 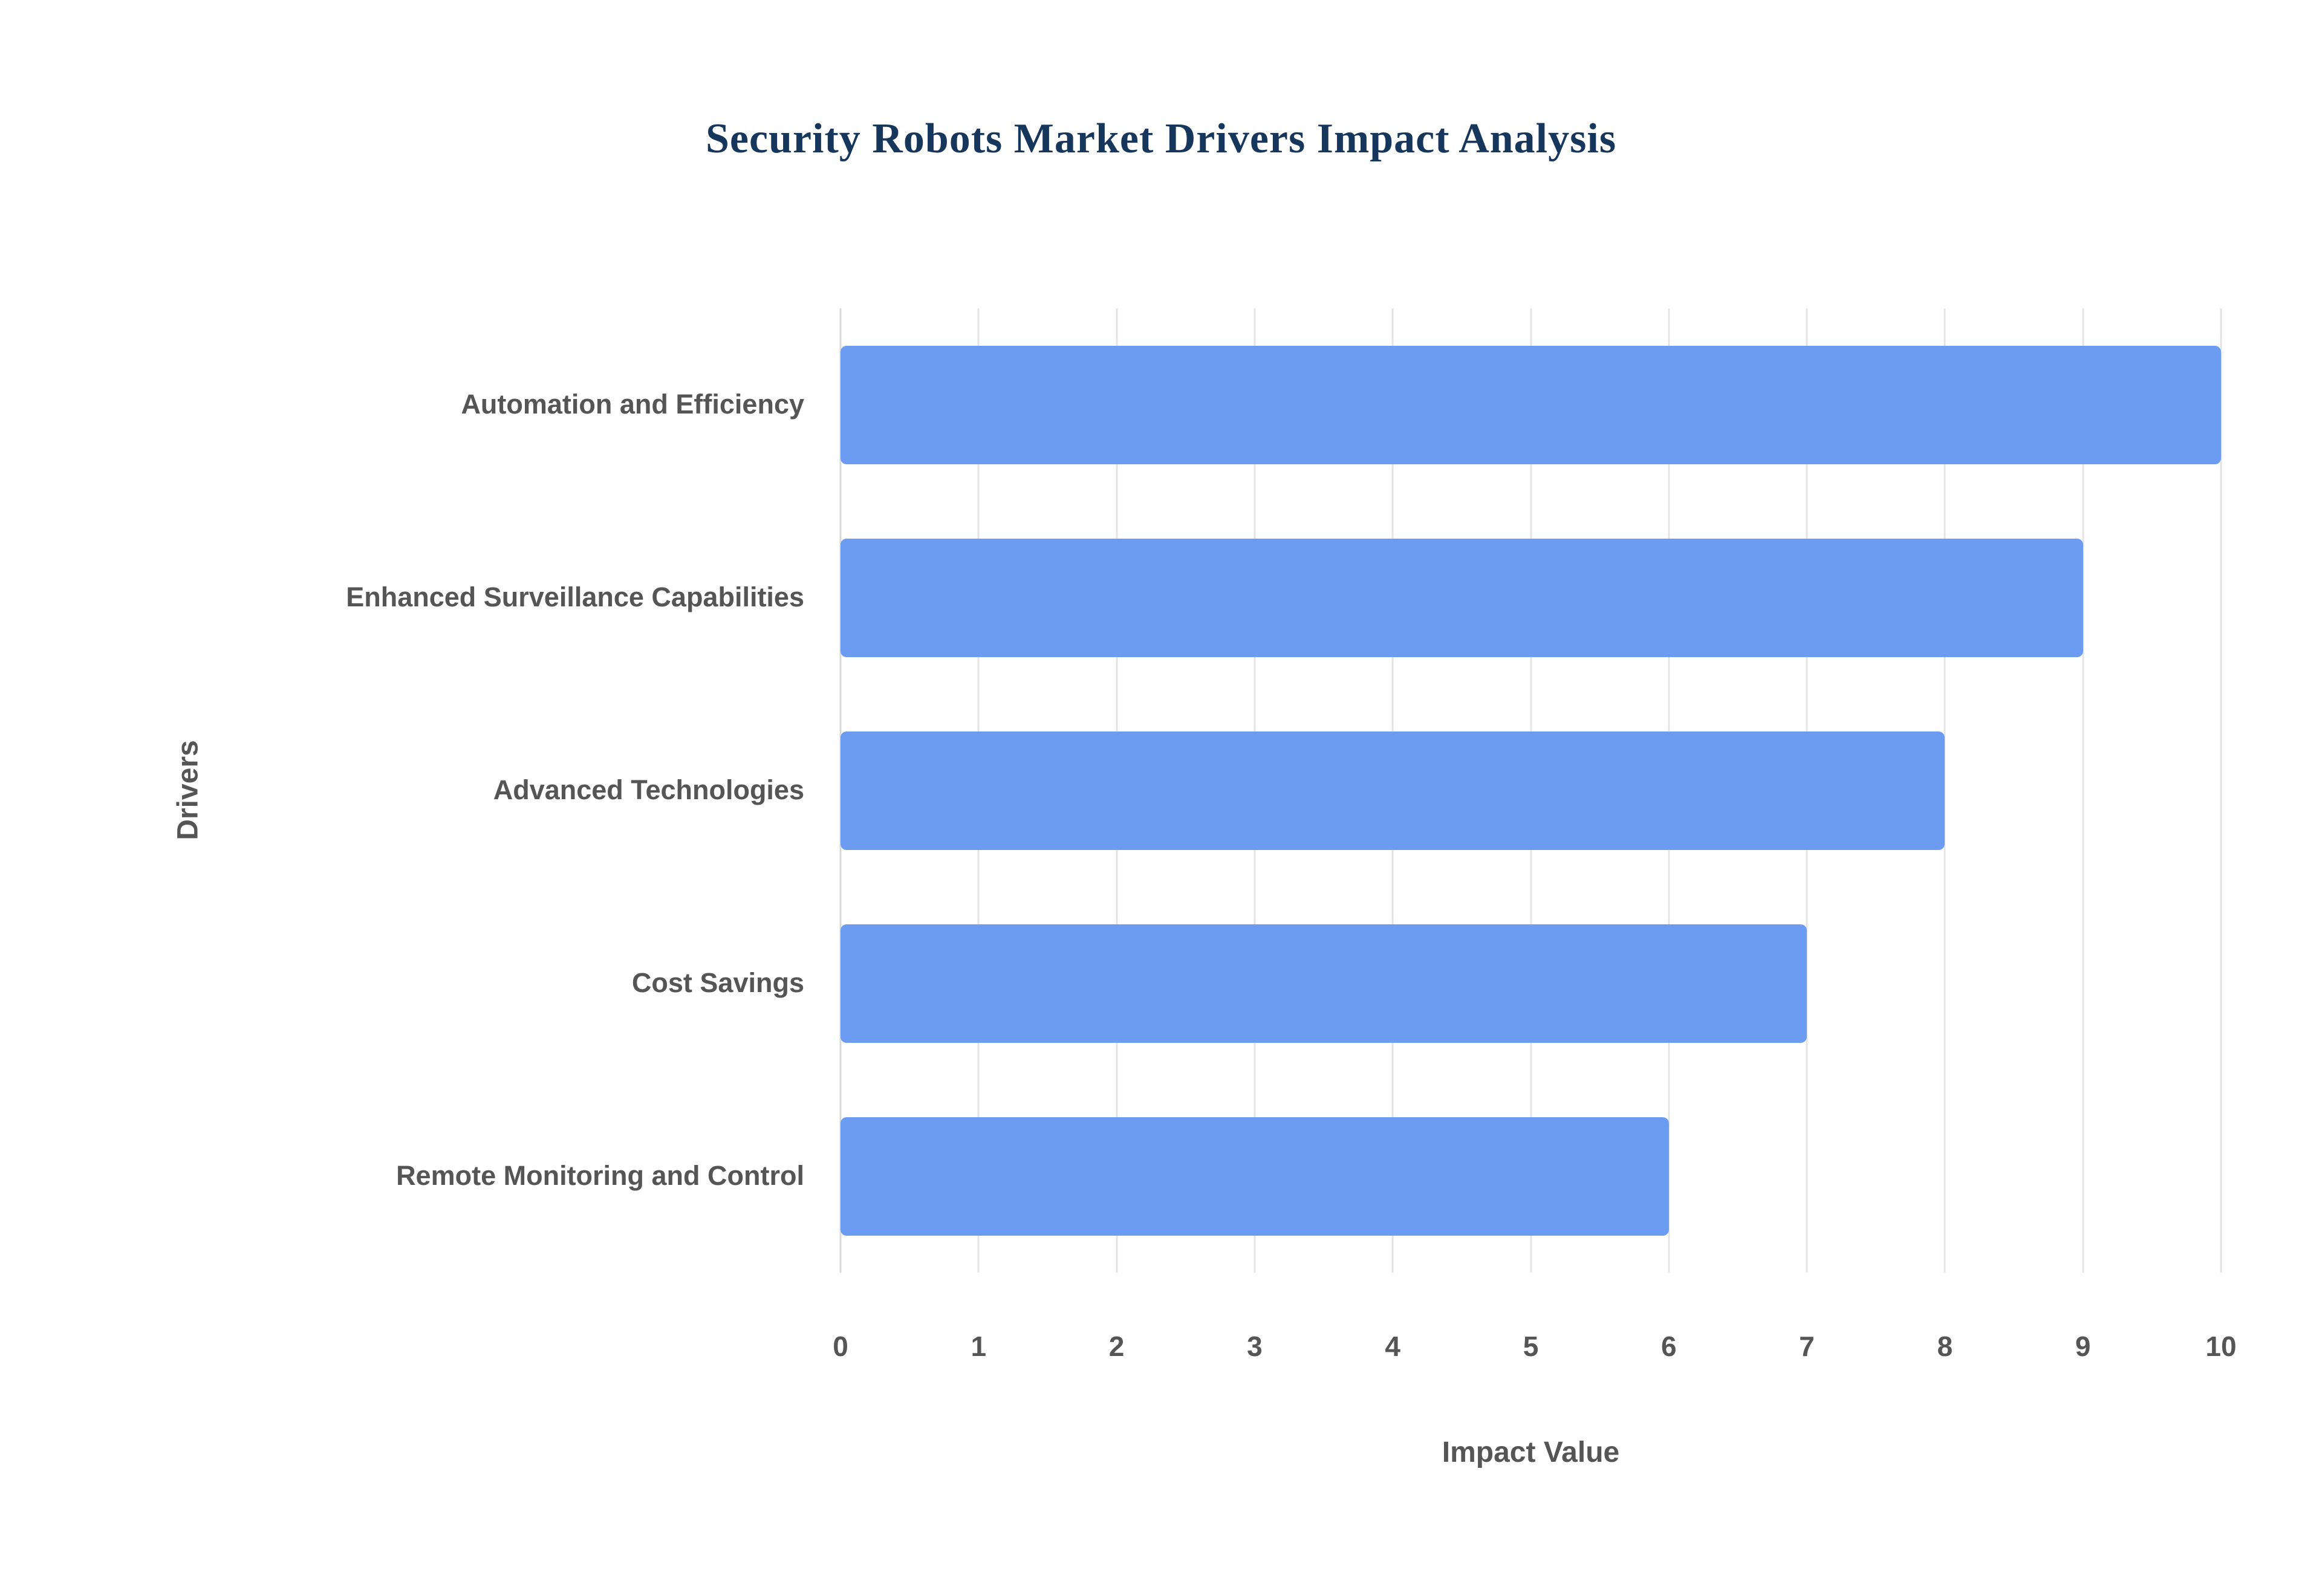 What do you see at coordinates (717, 983) in the screenshot?
I see `category-label: Cost Savings` at bounding box center [717, 983].